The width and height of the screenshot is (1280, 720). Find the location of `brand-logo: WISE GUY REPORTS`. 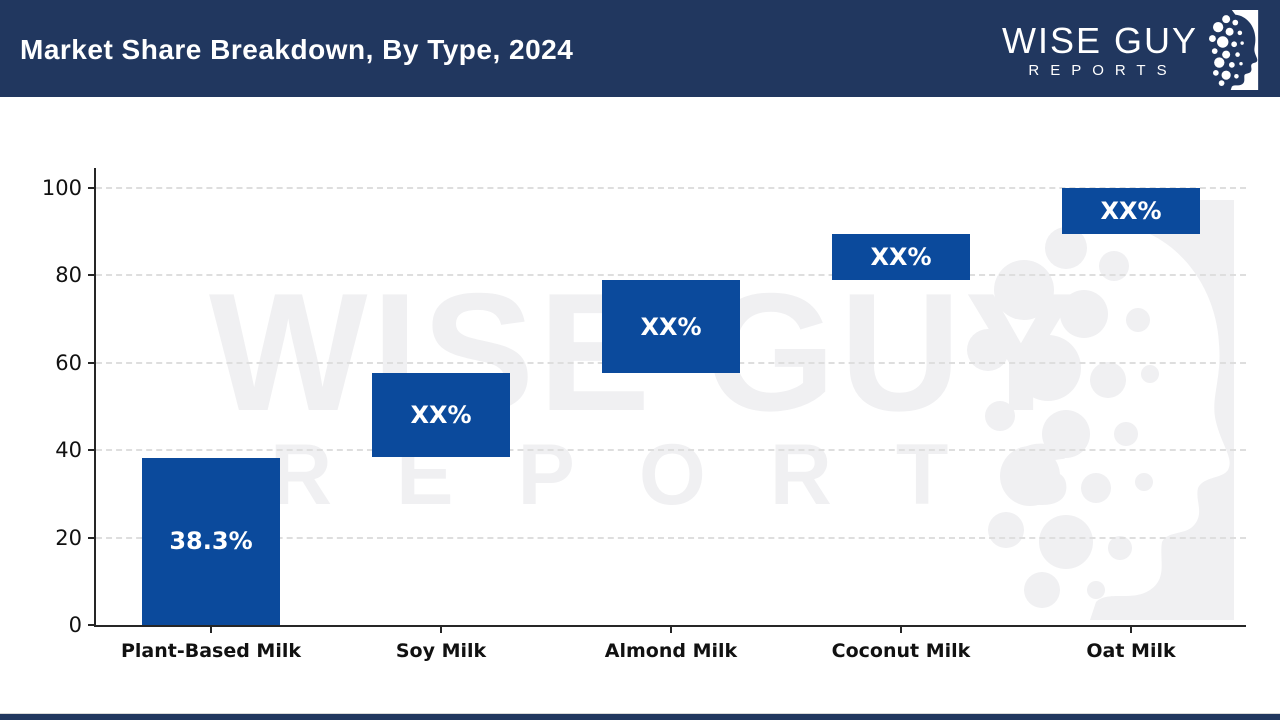

brand-logo: WISE GUY REPORTS is located at coordinates (1134, 50).